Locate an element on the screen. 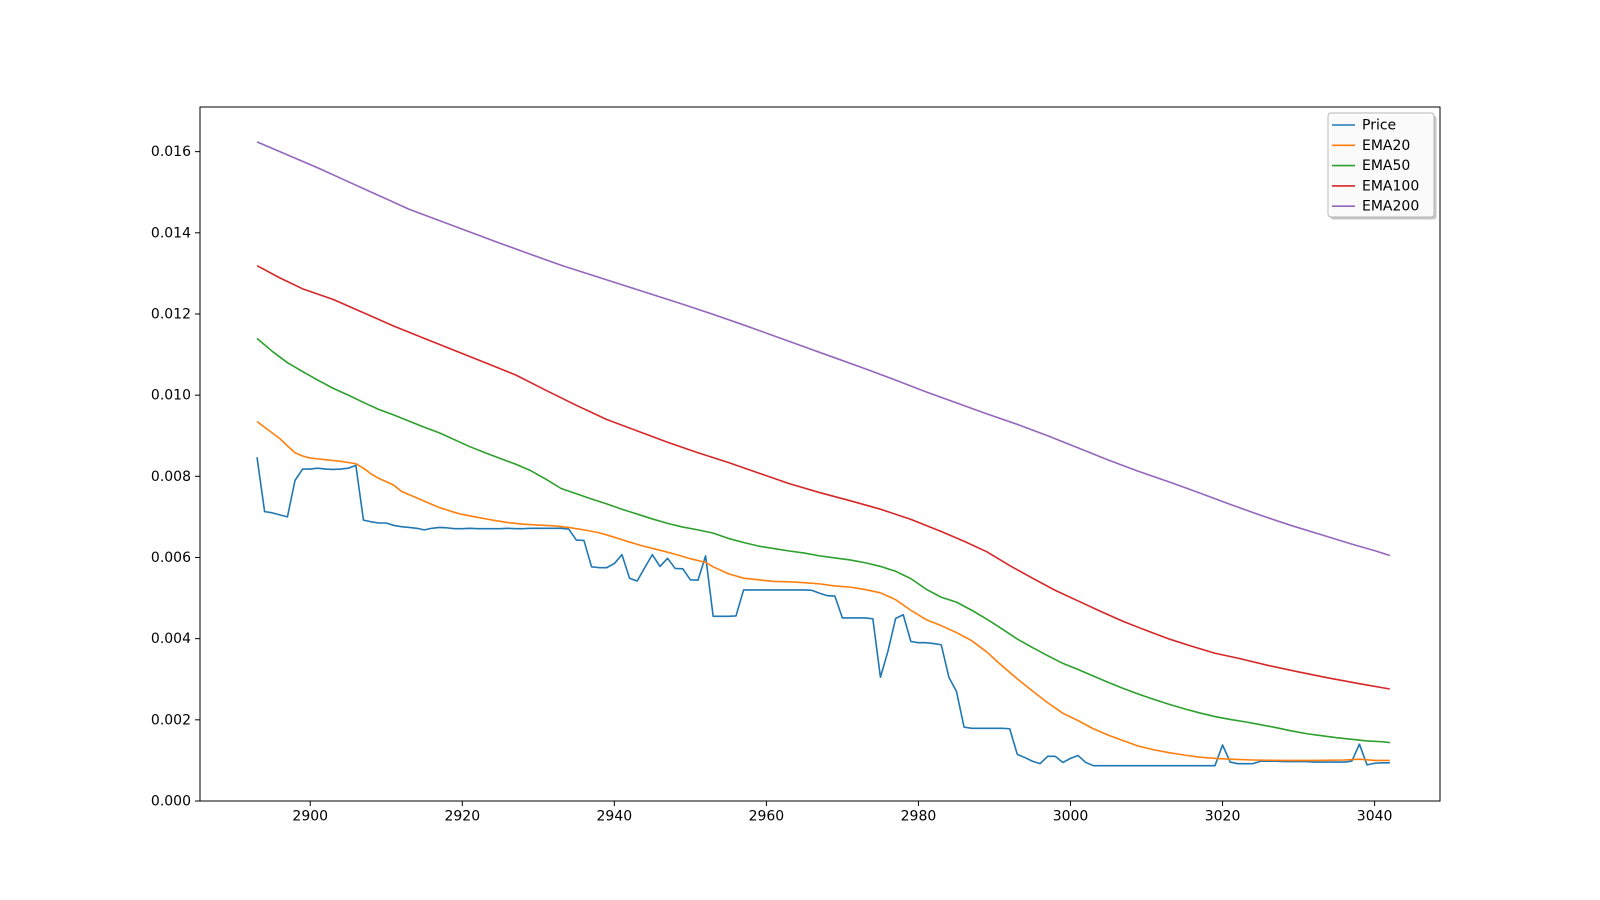  x-tick-label: 2960 is located at coordinates (767, 817).